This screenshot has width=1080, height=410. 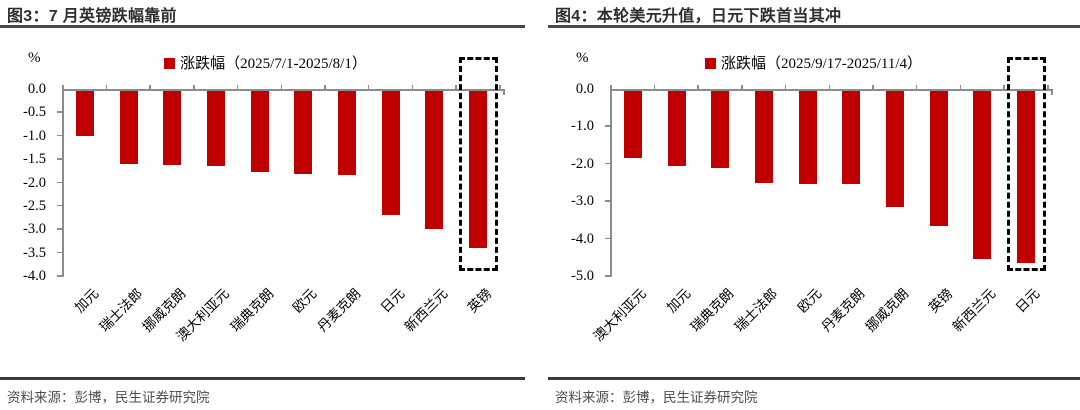 What do you see at coordinates (34, 205) in the screenshot?
I see `y-axis-tick-label: -2.5` at bounding box center [34, 205].